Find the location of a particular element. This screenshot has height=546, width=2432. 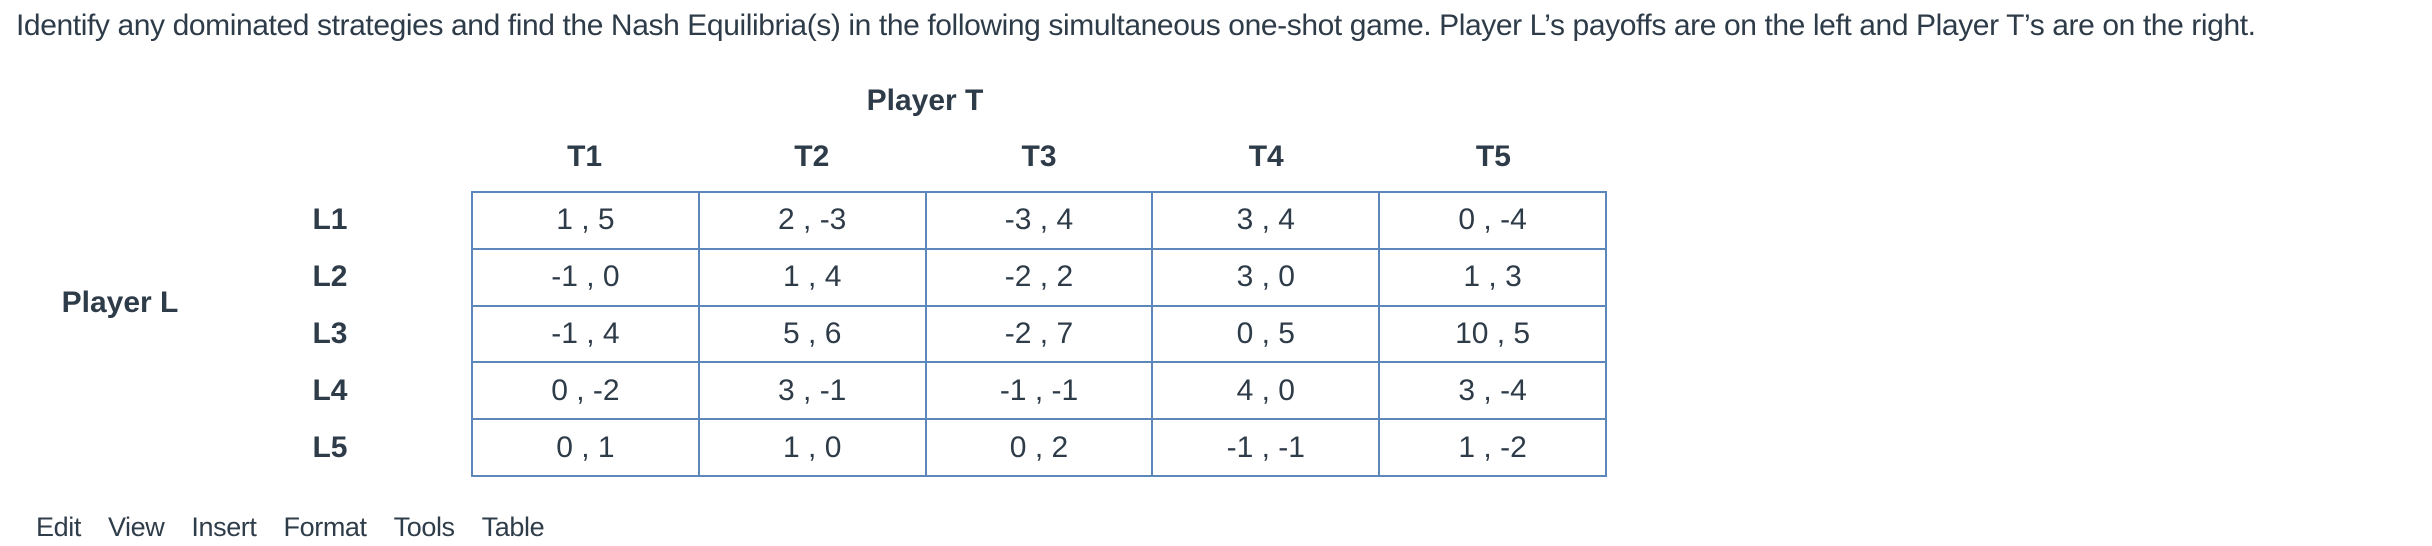

payoff-cell: 1 , 3 is located at coordinates (1492, 277).